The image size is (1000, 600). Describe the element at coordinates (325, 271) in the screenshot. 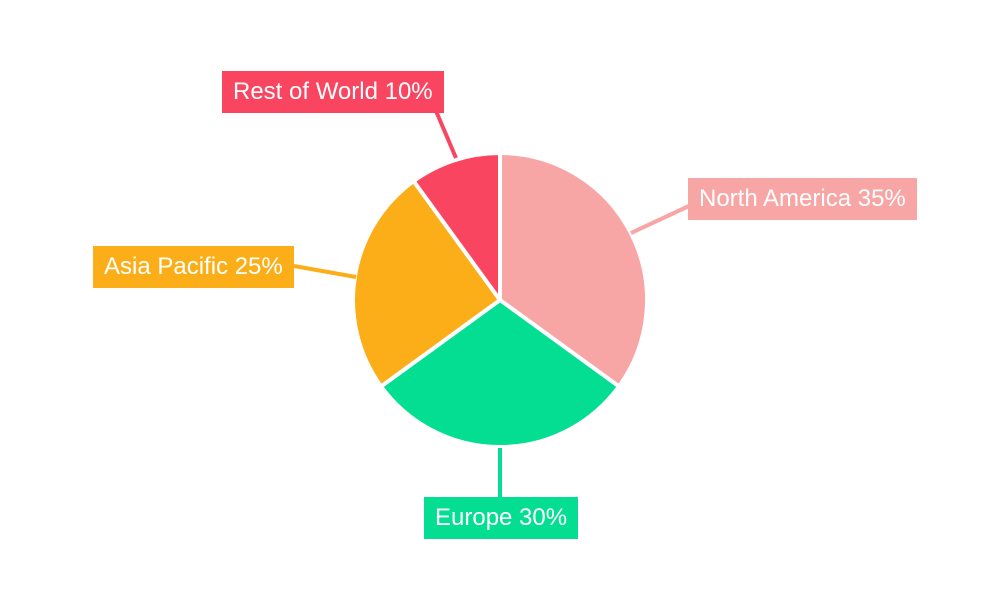

I see `leader-line-asia-pacific` at that location.